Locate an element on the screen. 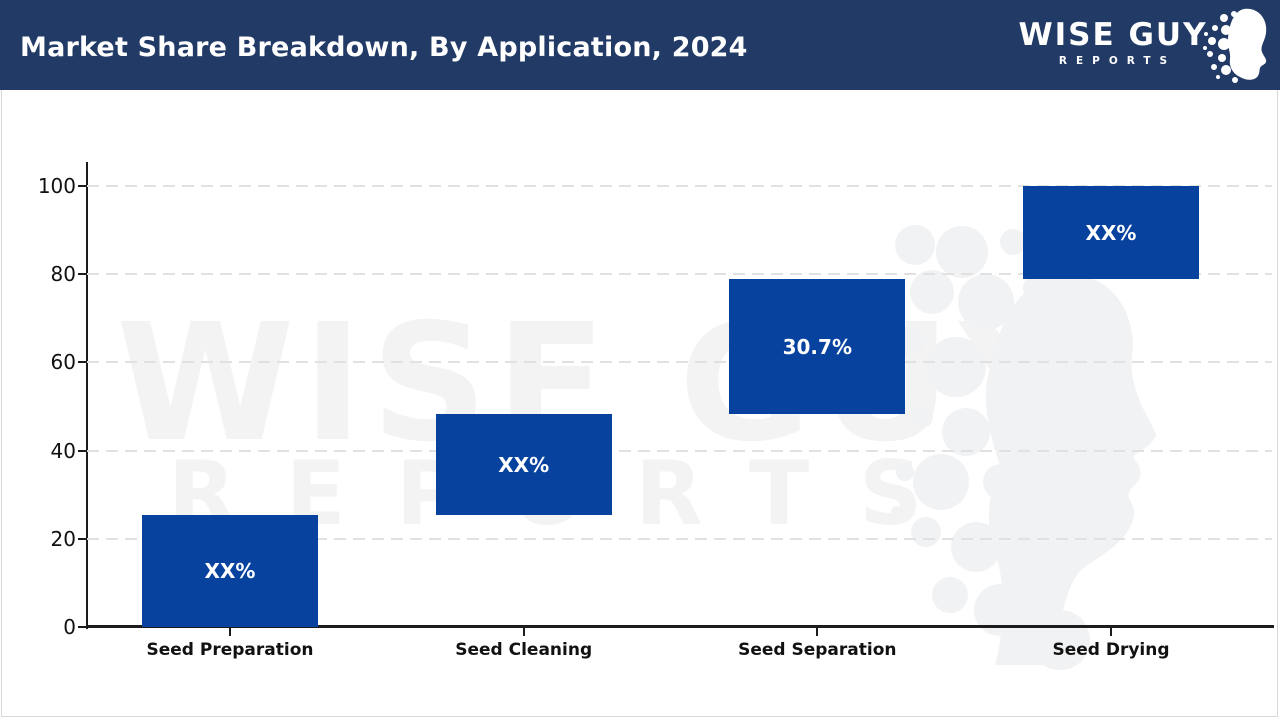  bar-seed-separation is located at coordinates (817, 347).